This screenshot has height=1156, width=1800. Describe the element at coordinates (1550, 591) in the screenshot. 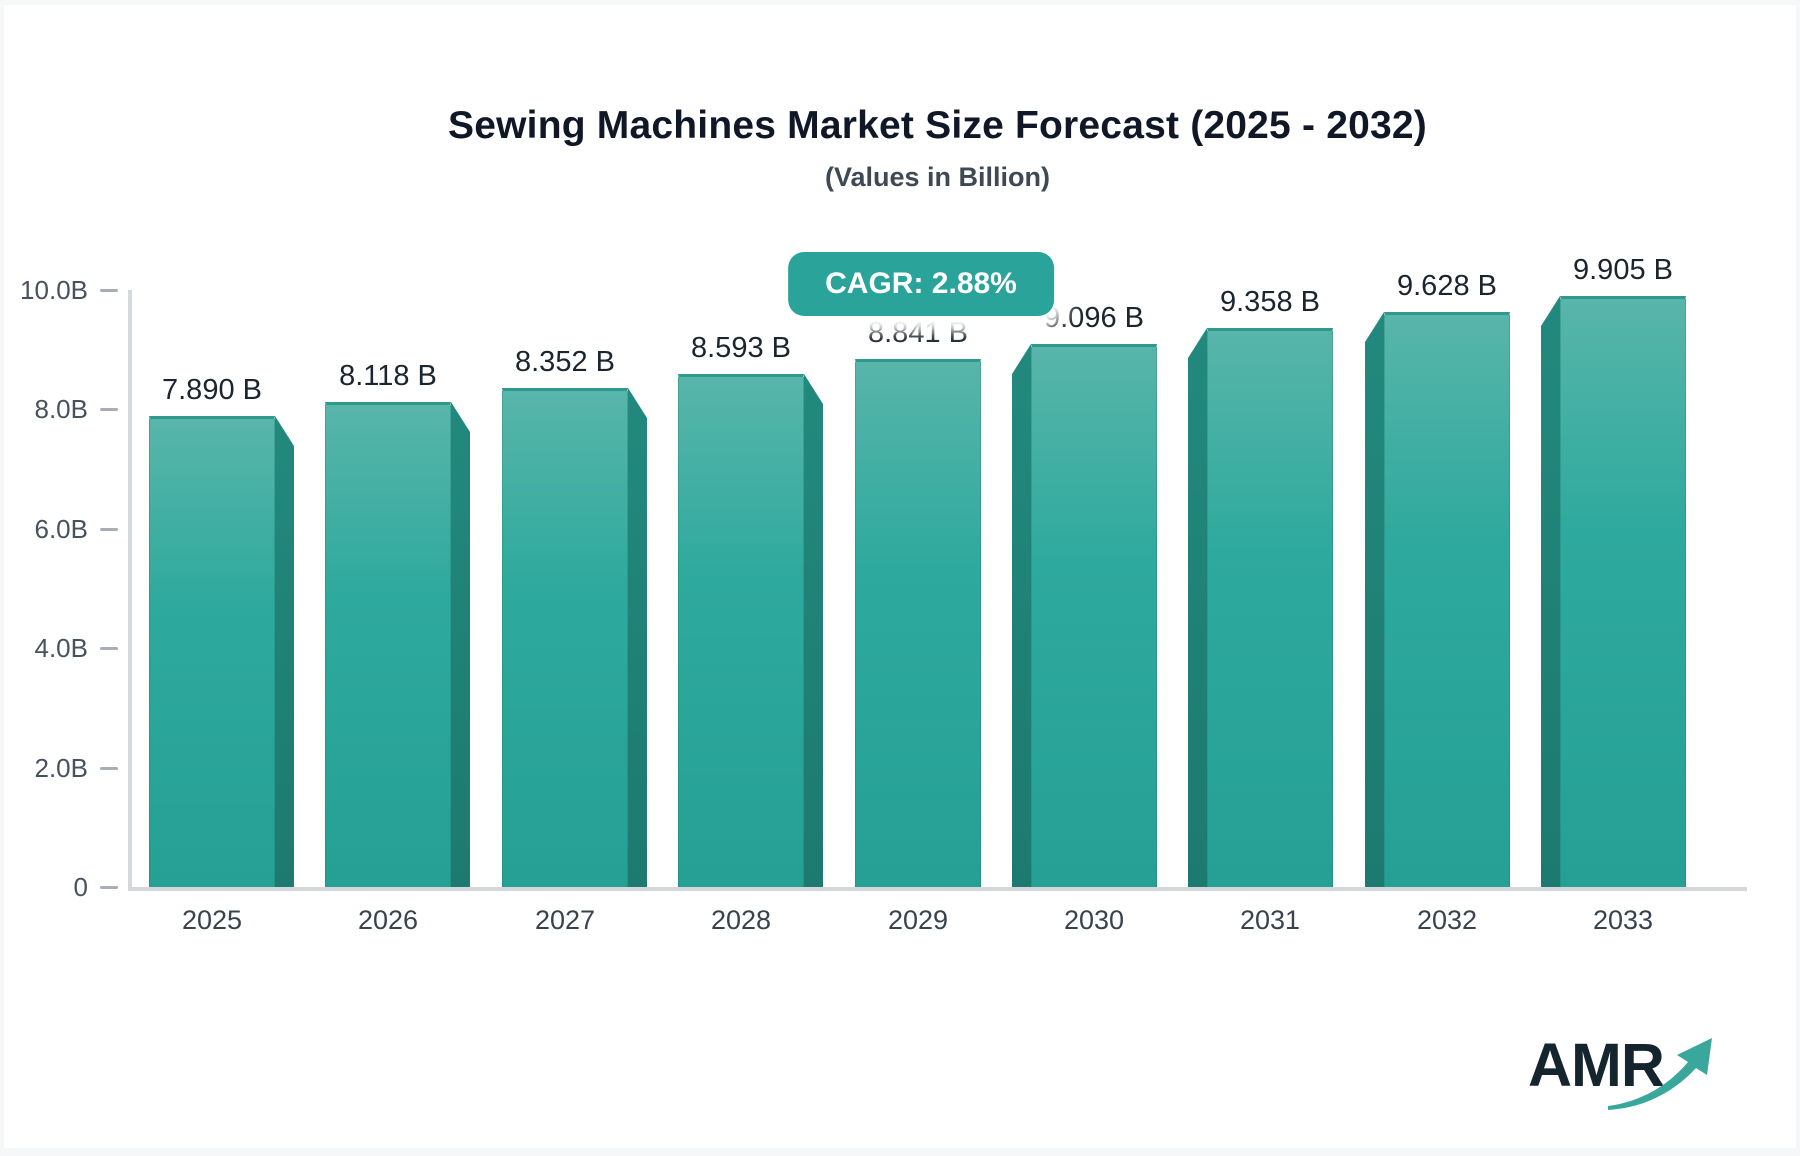

I see `bar-side-2033` at that location.